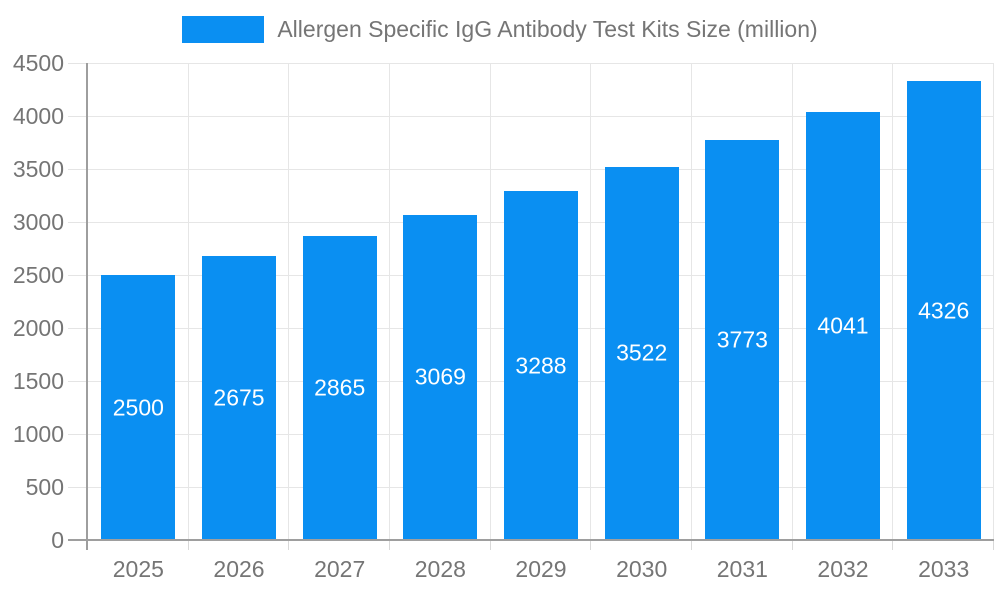 The height and width of the screenshot is (600, 1000). What do you see at coordinates (87, 306) in the screenshot?
I see `y-axis-line` at bounding box center [87, 306].